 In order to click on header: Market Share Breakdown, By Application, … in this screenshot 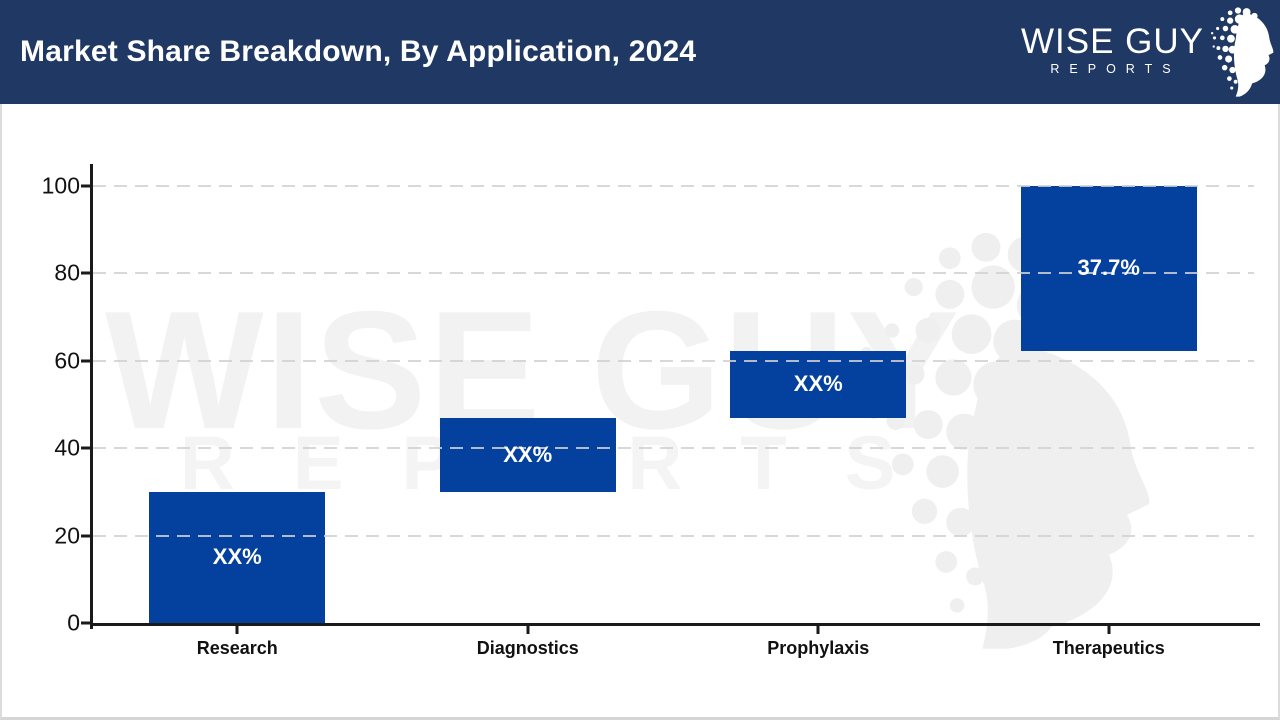, I will do `click(640, 52)`.